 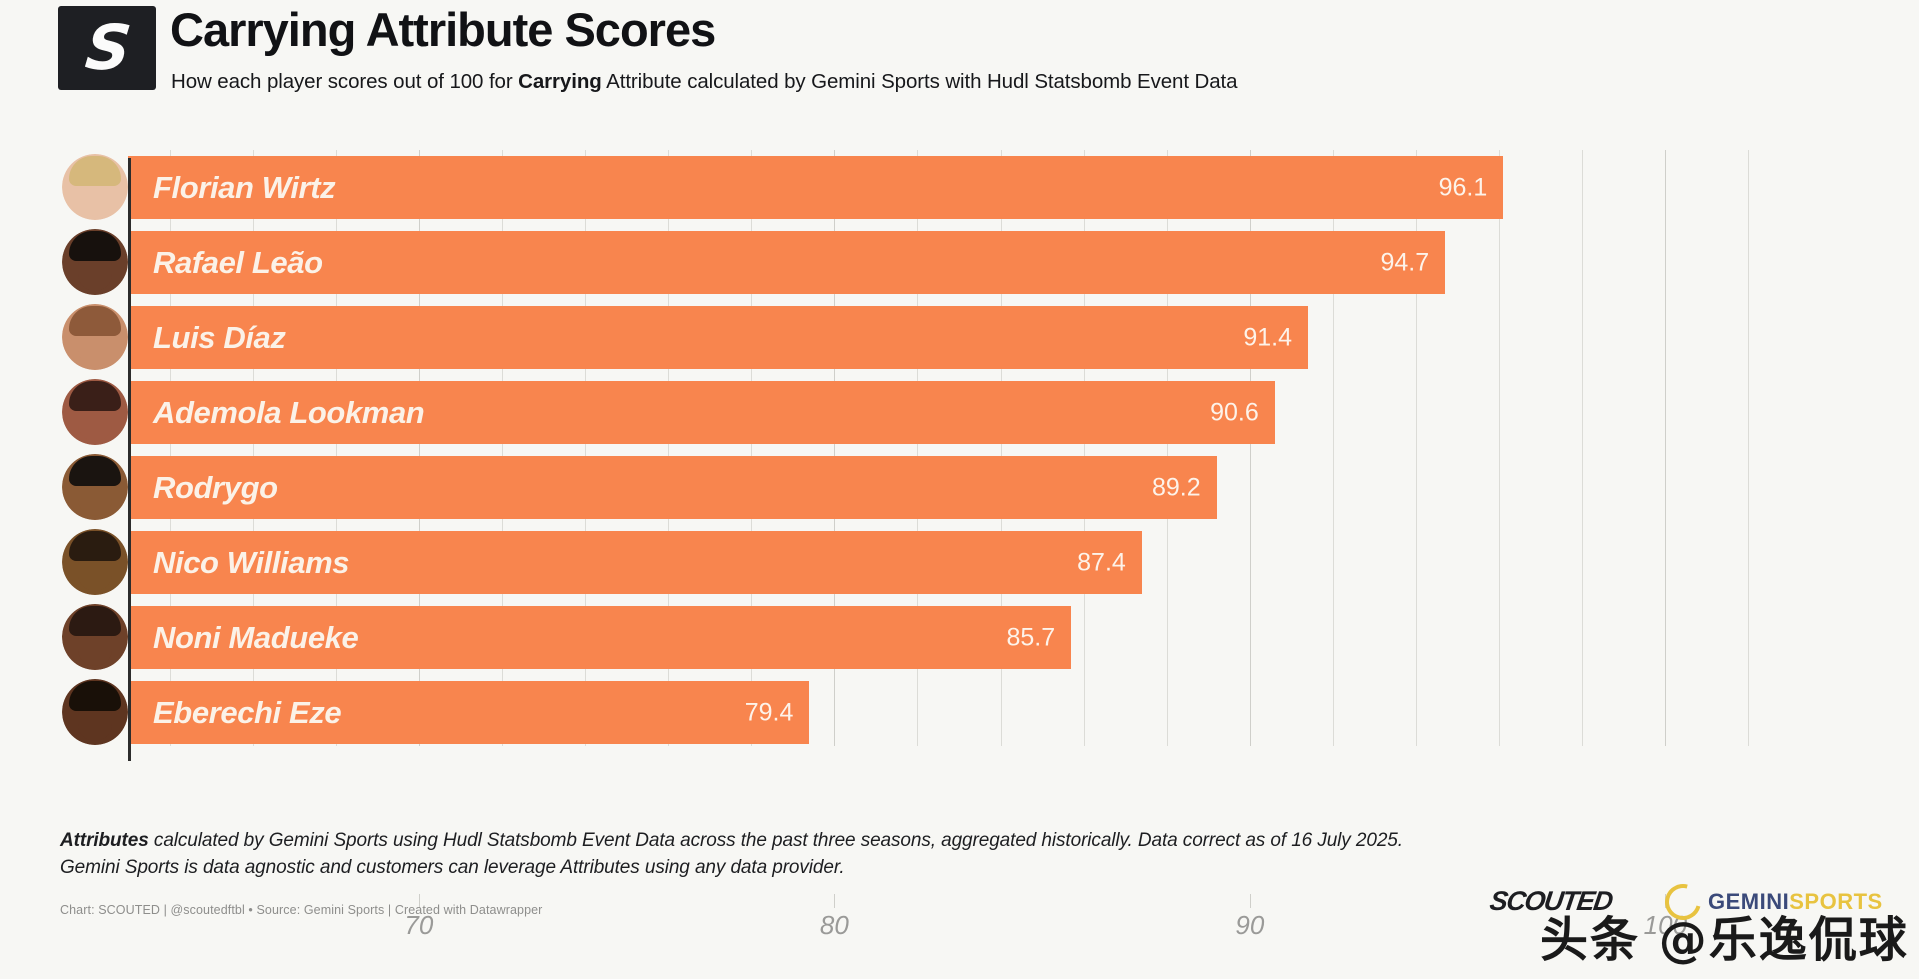 I want to click on bar-row: Luis Díaz 91.4, so click(x=926, y=337).